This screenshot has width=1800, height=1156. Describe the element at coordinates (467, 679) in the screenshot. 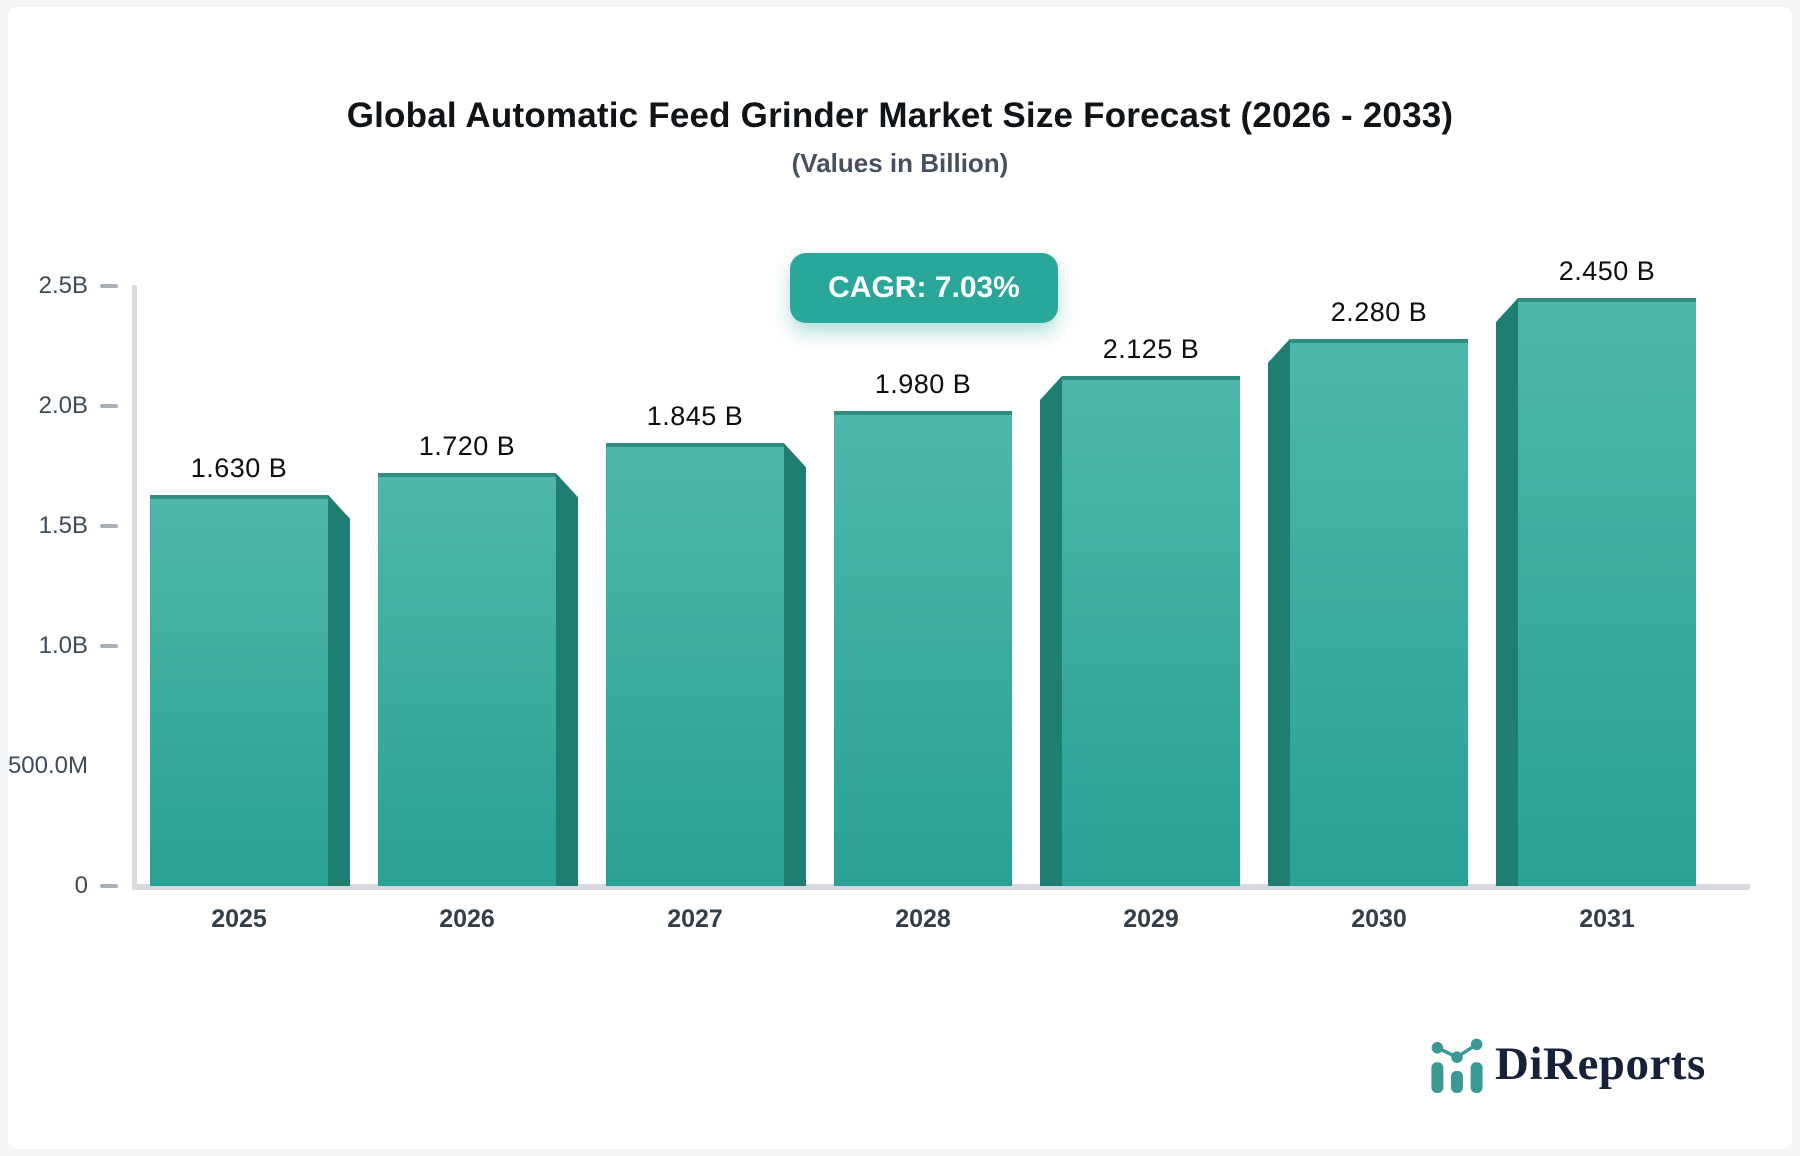

I see `bar-2026` at that location.